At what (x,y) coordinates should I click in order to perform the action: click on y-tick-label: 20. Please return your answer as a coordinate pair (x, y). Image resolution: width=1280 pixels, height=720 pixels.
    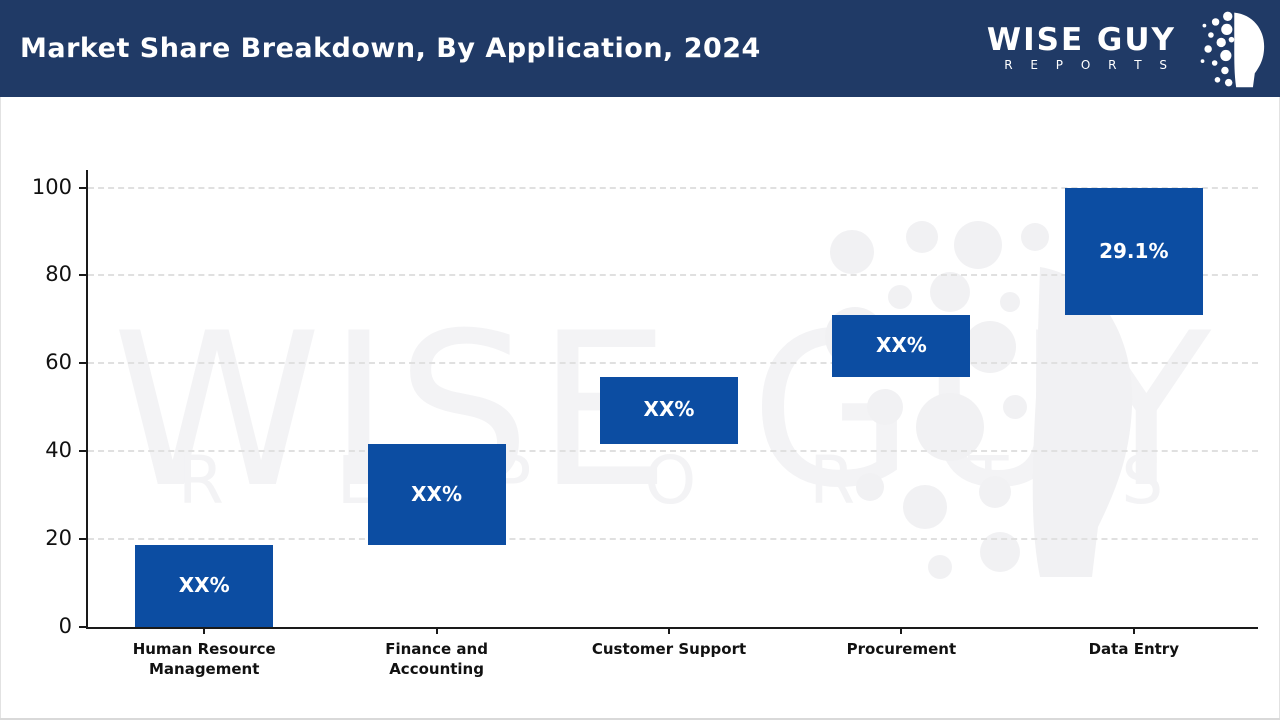
    Looking at the image, I should click on (58, 538).